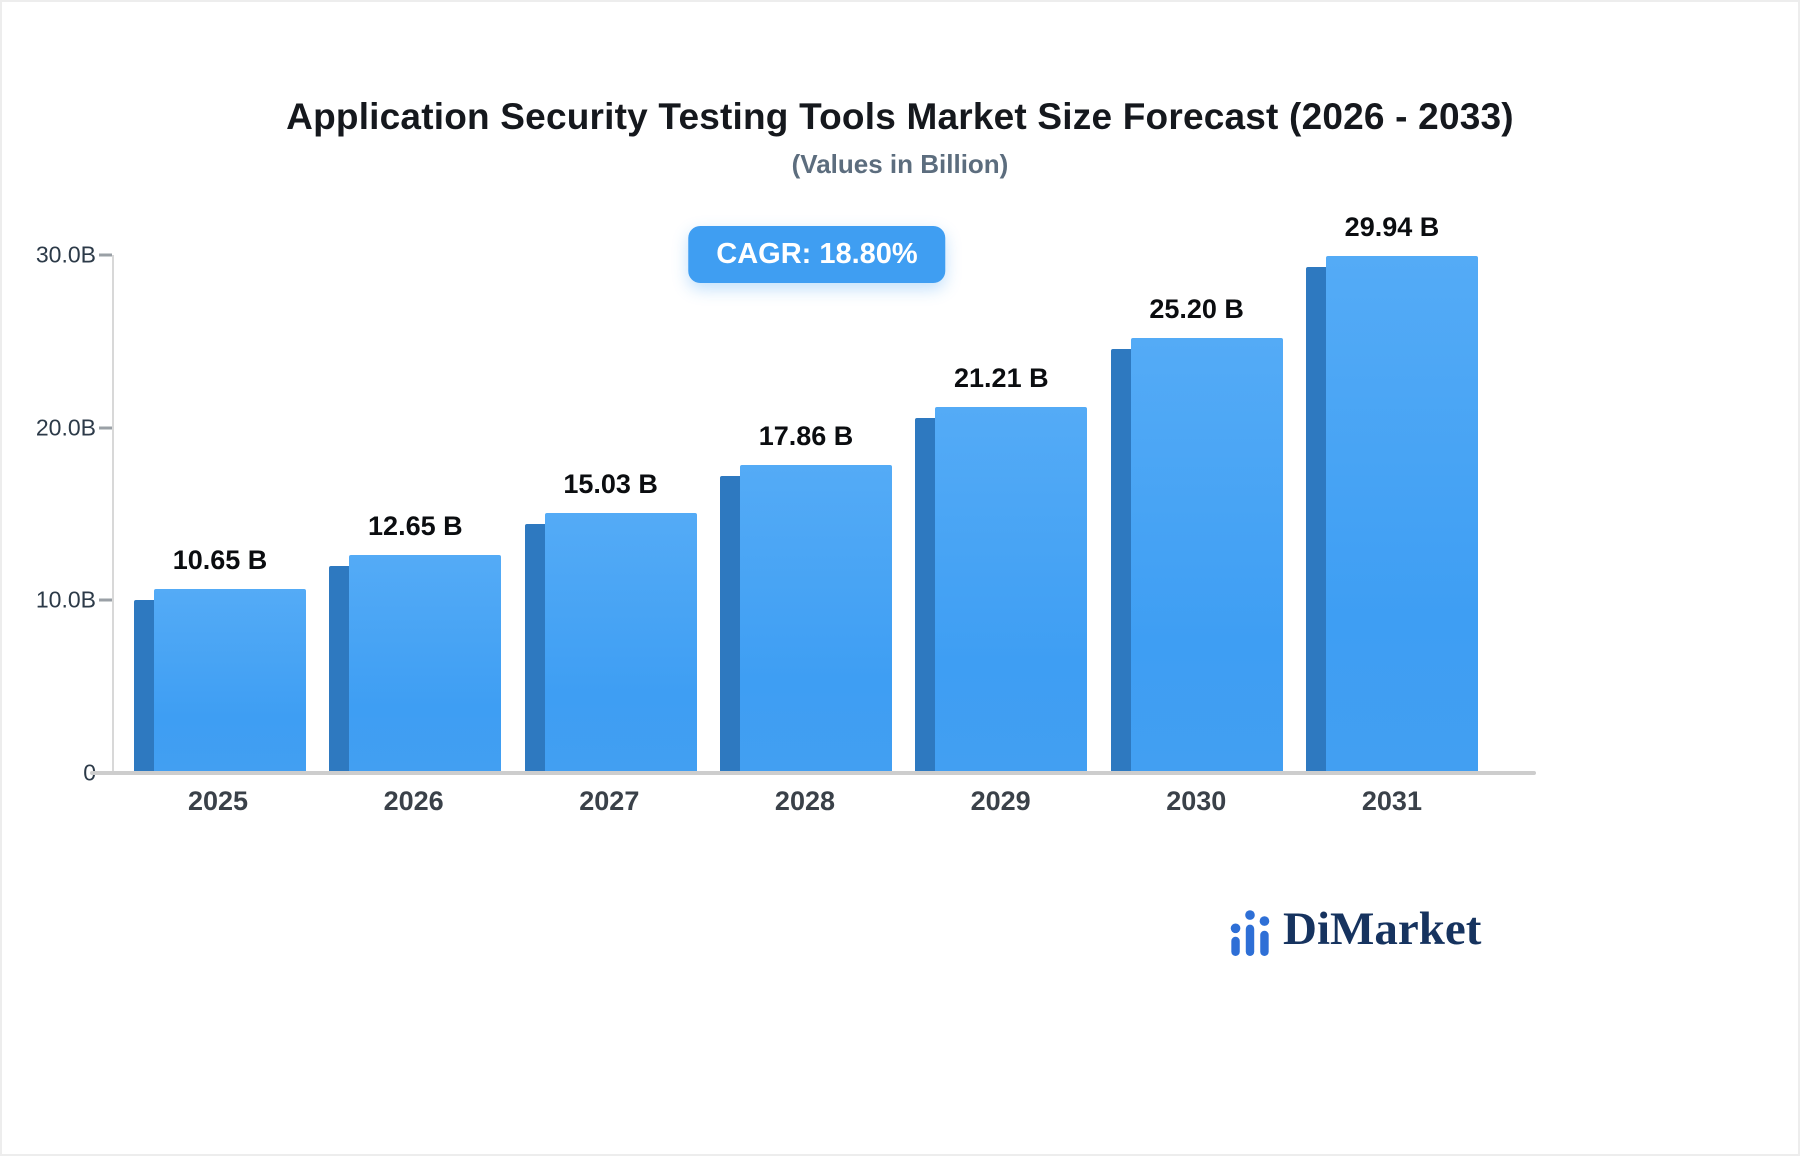 This screenshot has width=1800, height=1156. I want to click on y-axis-tick-label: 30.0B, so click(65, 254).